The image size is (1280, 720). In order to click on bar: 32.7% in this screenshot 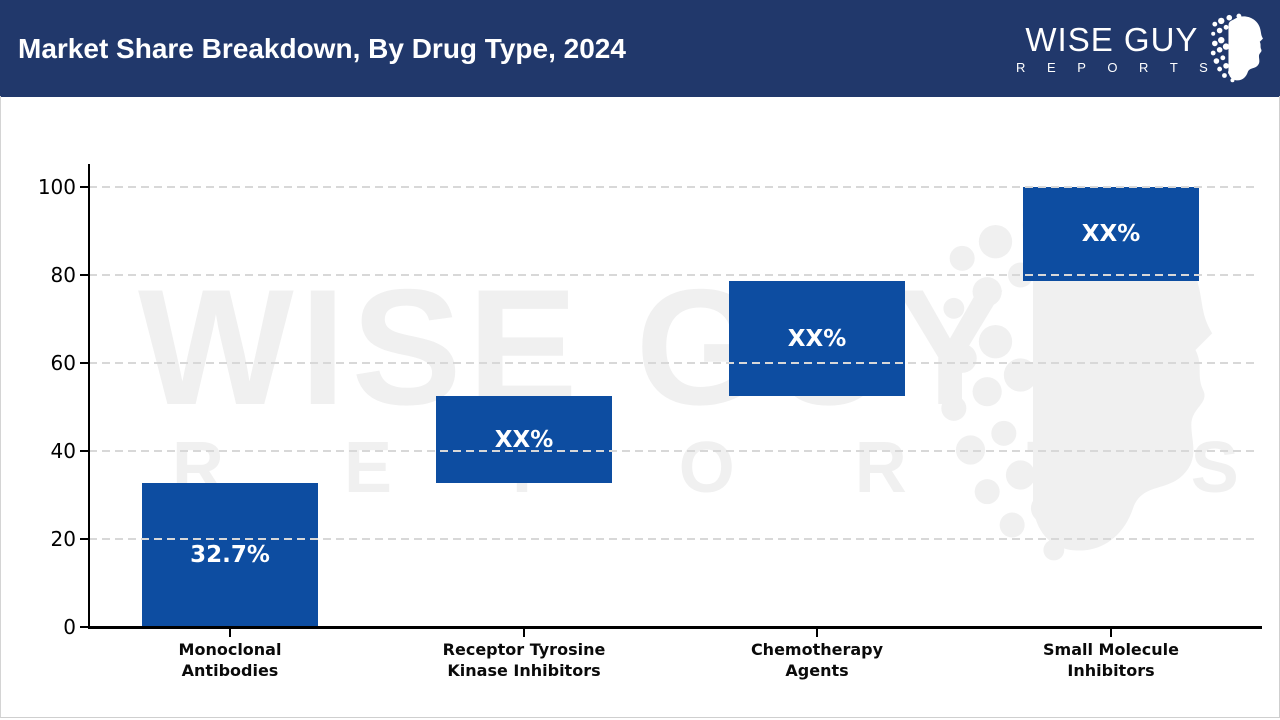, I will do `click(230, 555)`.